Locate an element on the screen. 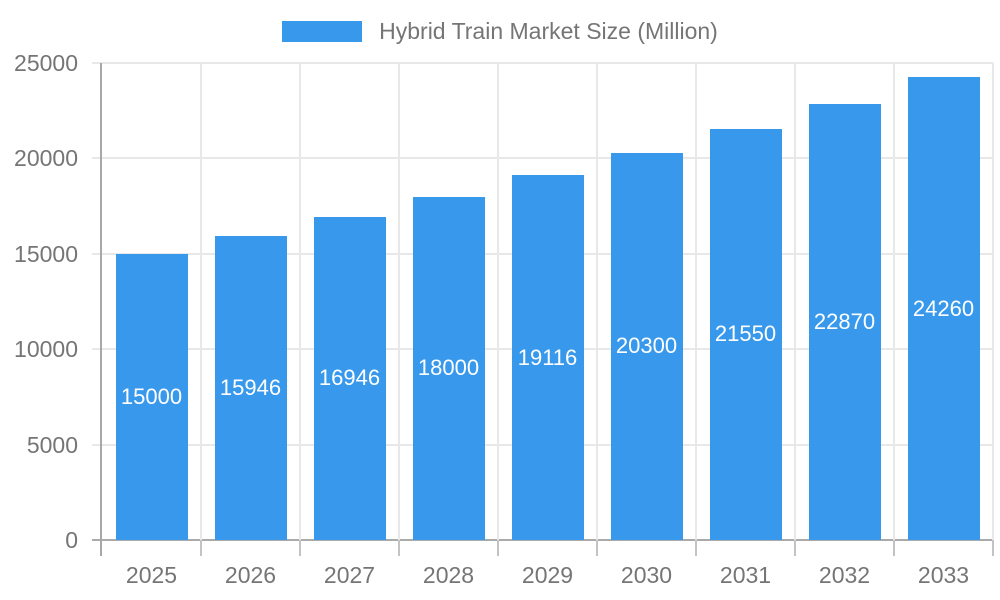 The height and width of the screenshot is (600, 1000). bar-value-label: 20300 is located at coordinates (646, 346).